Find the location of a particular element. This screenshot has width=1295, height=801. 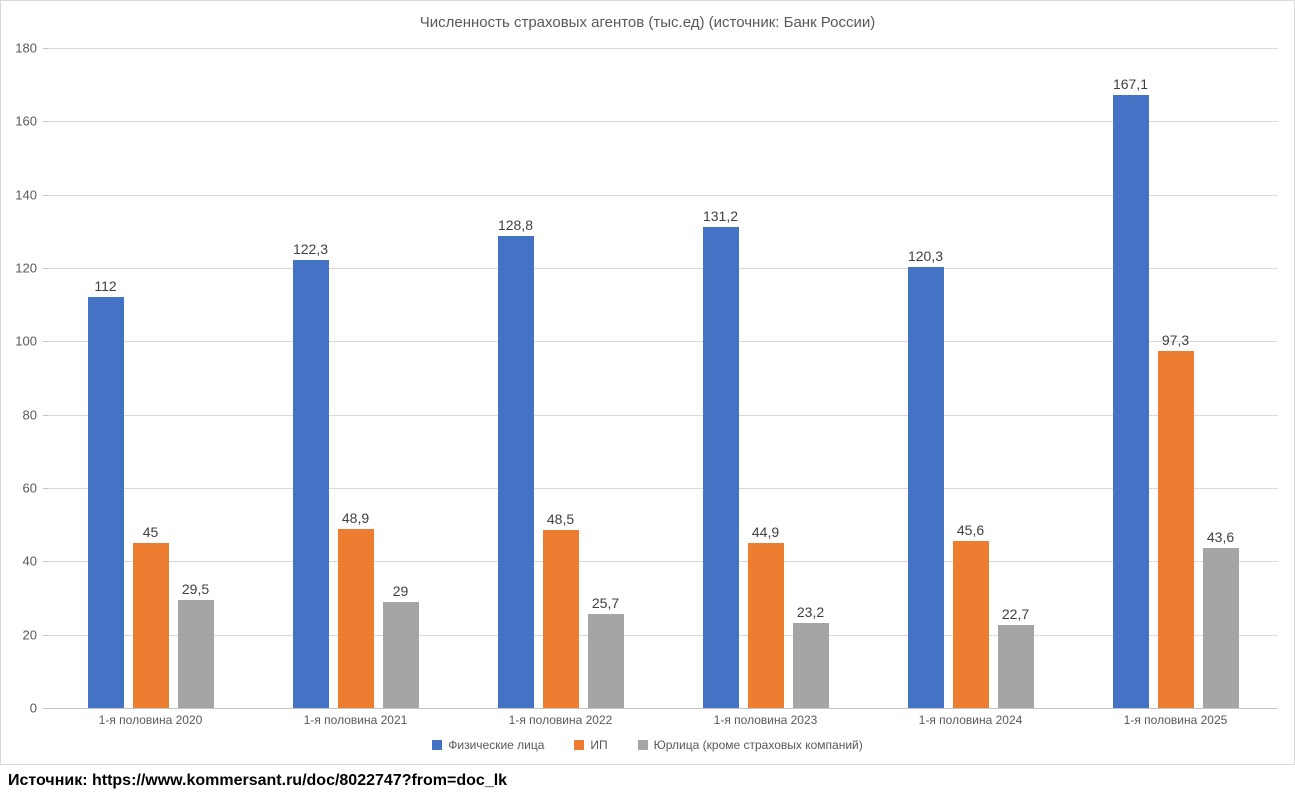

bar-value-label: 22,7 is located at coordinates (1015, 613).